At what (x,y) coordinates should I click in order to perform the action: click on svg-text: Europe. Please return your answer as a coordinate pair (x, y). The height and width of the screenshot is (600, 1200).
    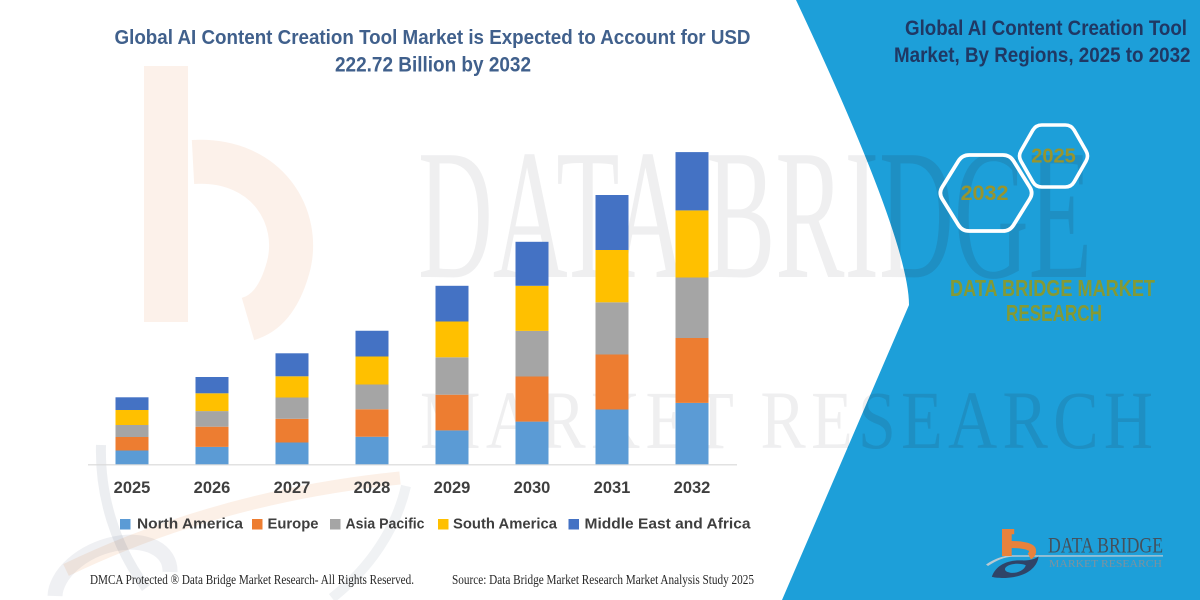
    Looking at the image, I should click on (293, 524).